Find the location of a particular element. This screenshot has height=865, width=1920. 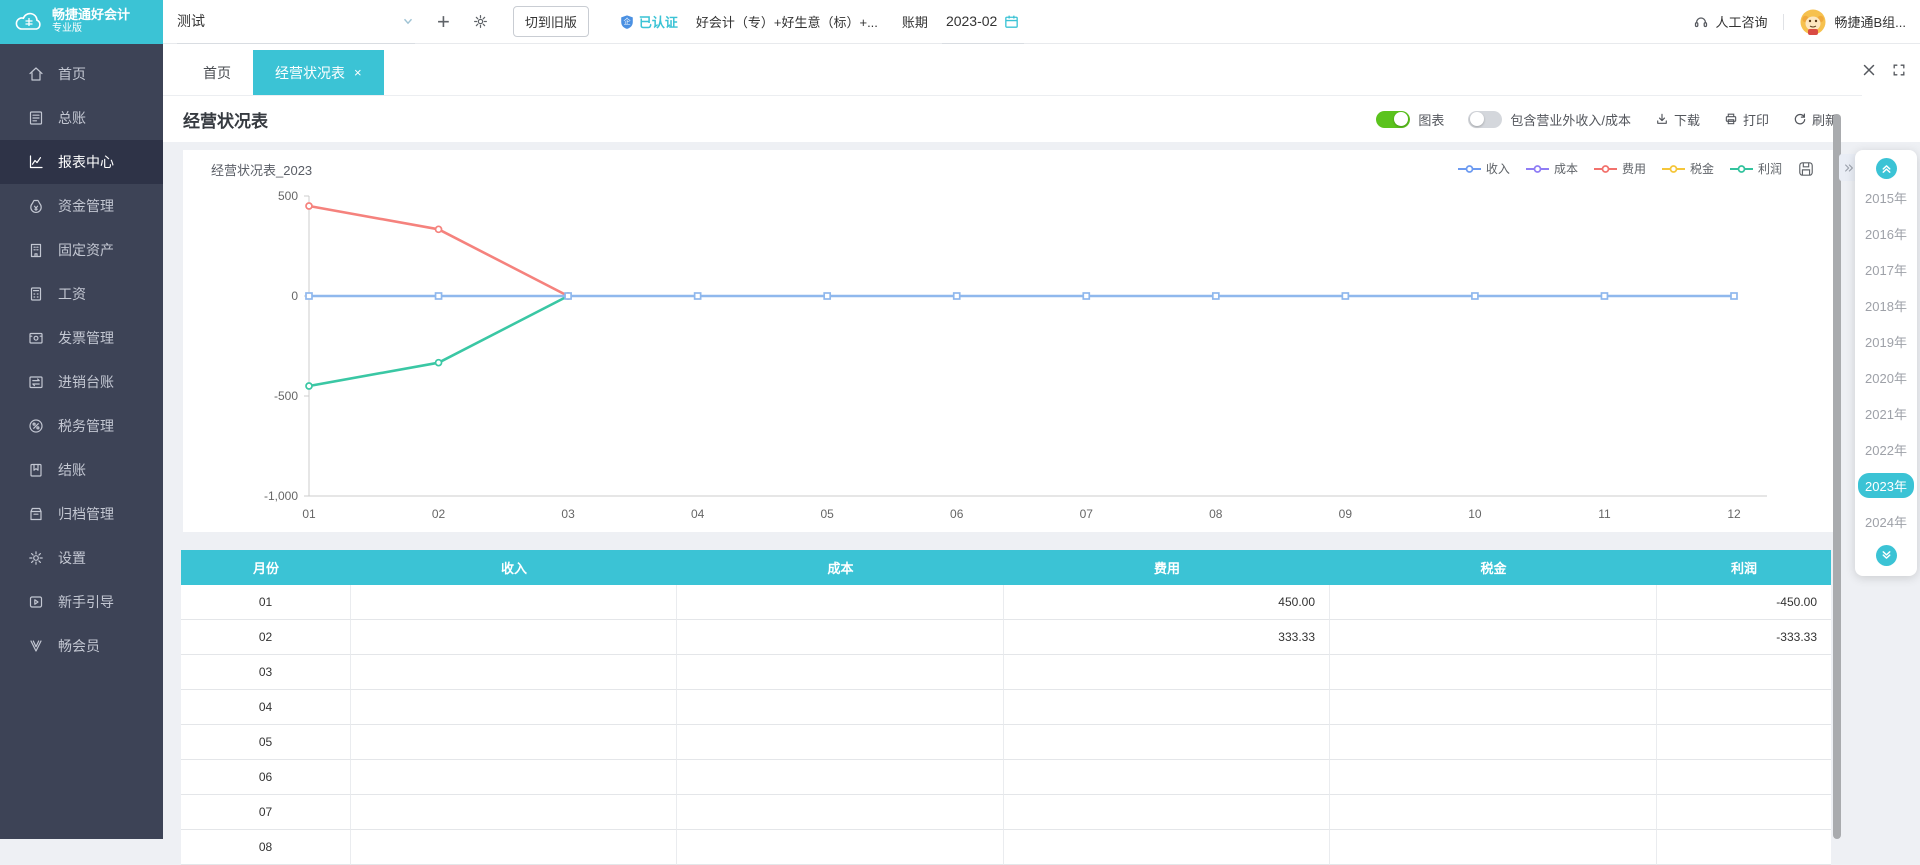

include-nonoperating-toggle: 包含营业外收入/成本 is located at coordinates (1549, 119).